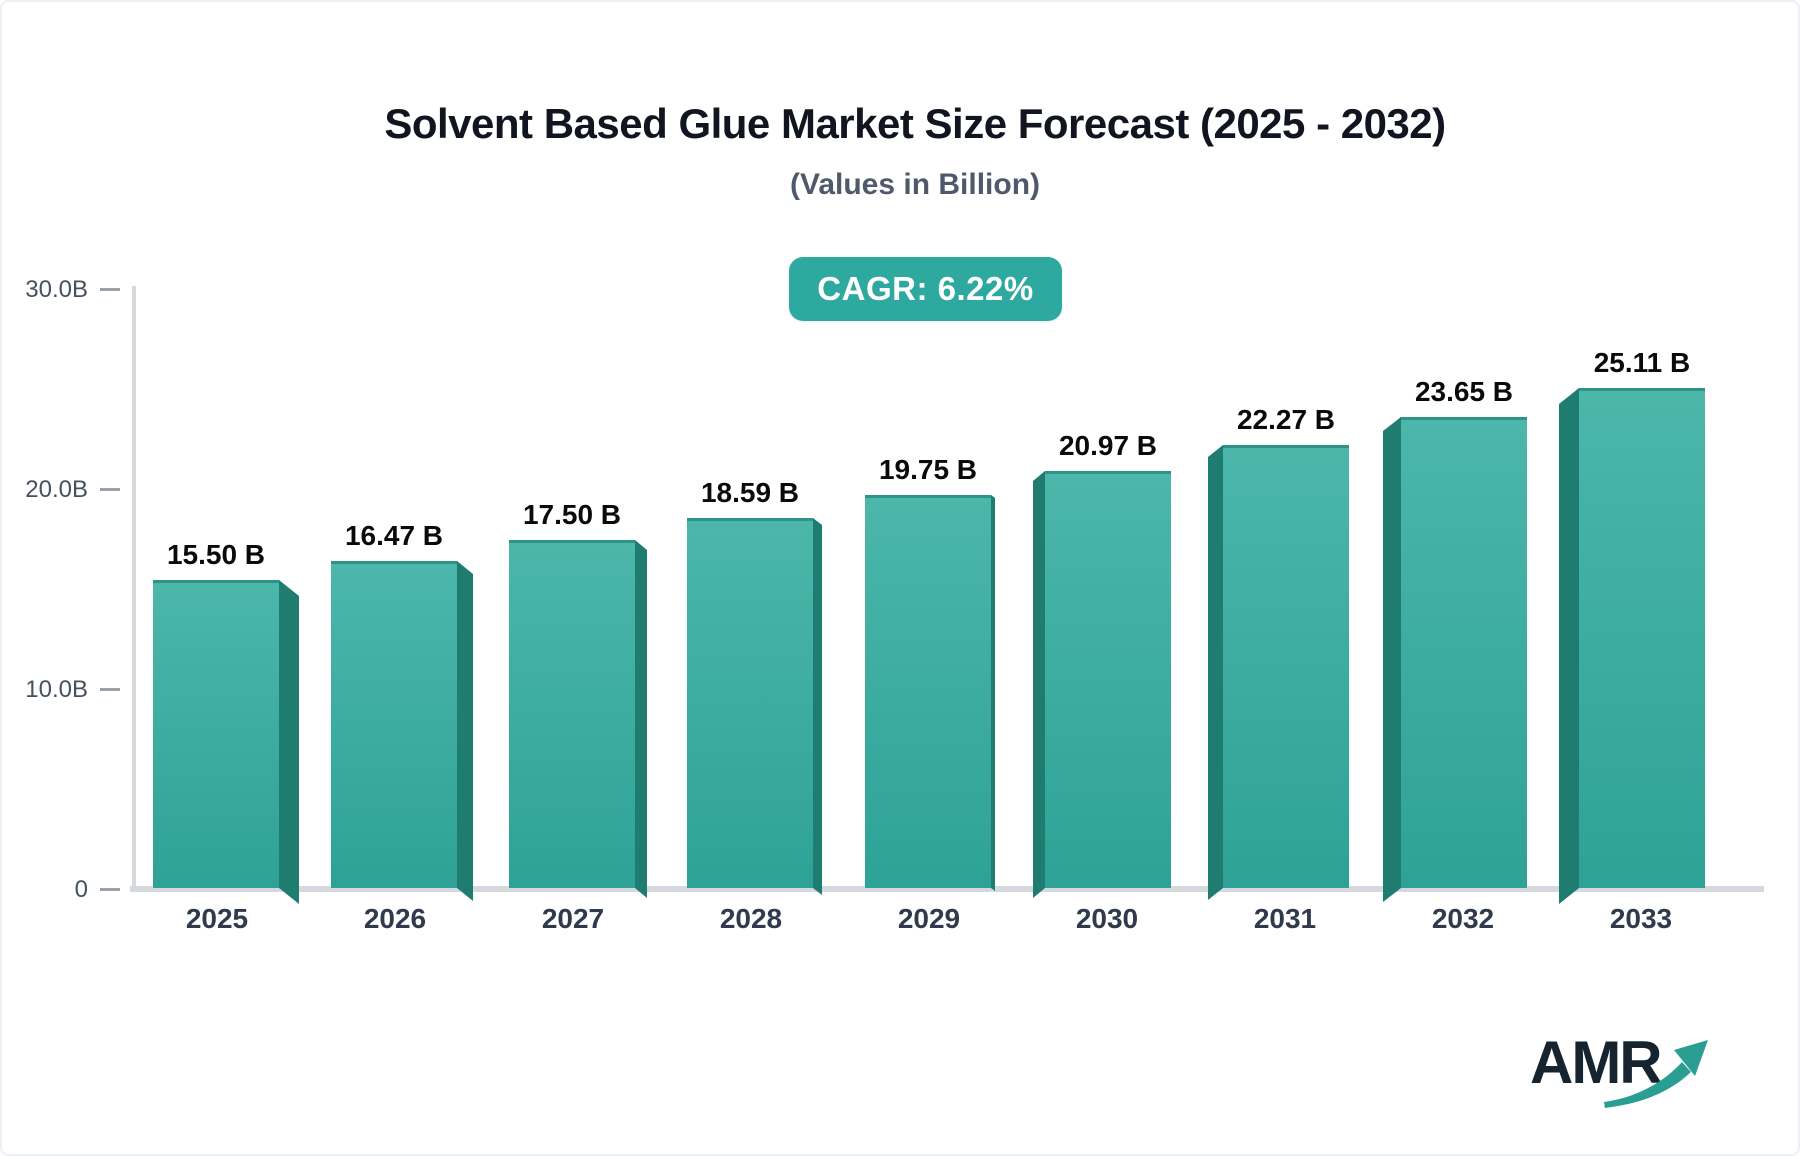  Describe the element at coordinates (1286, 666) in the screenshot. I see `bar-2031` at that location.